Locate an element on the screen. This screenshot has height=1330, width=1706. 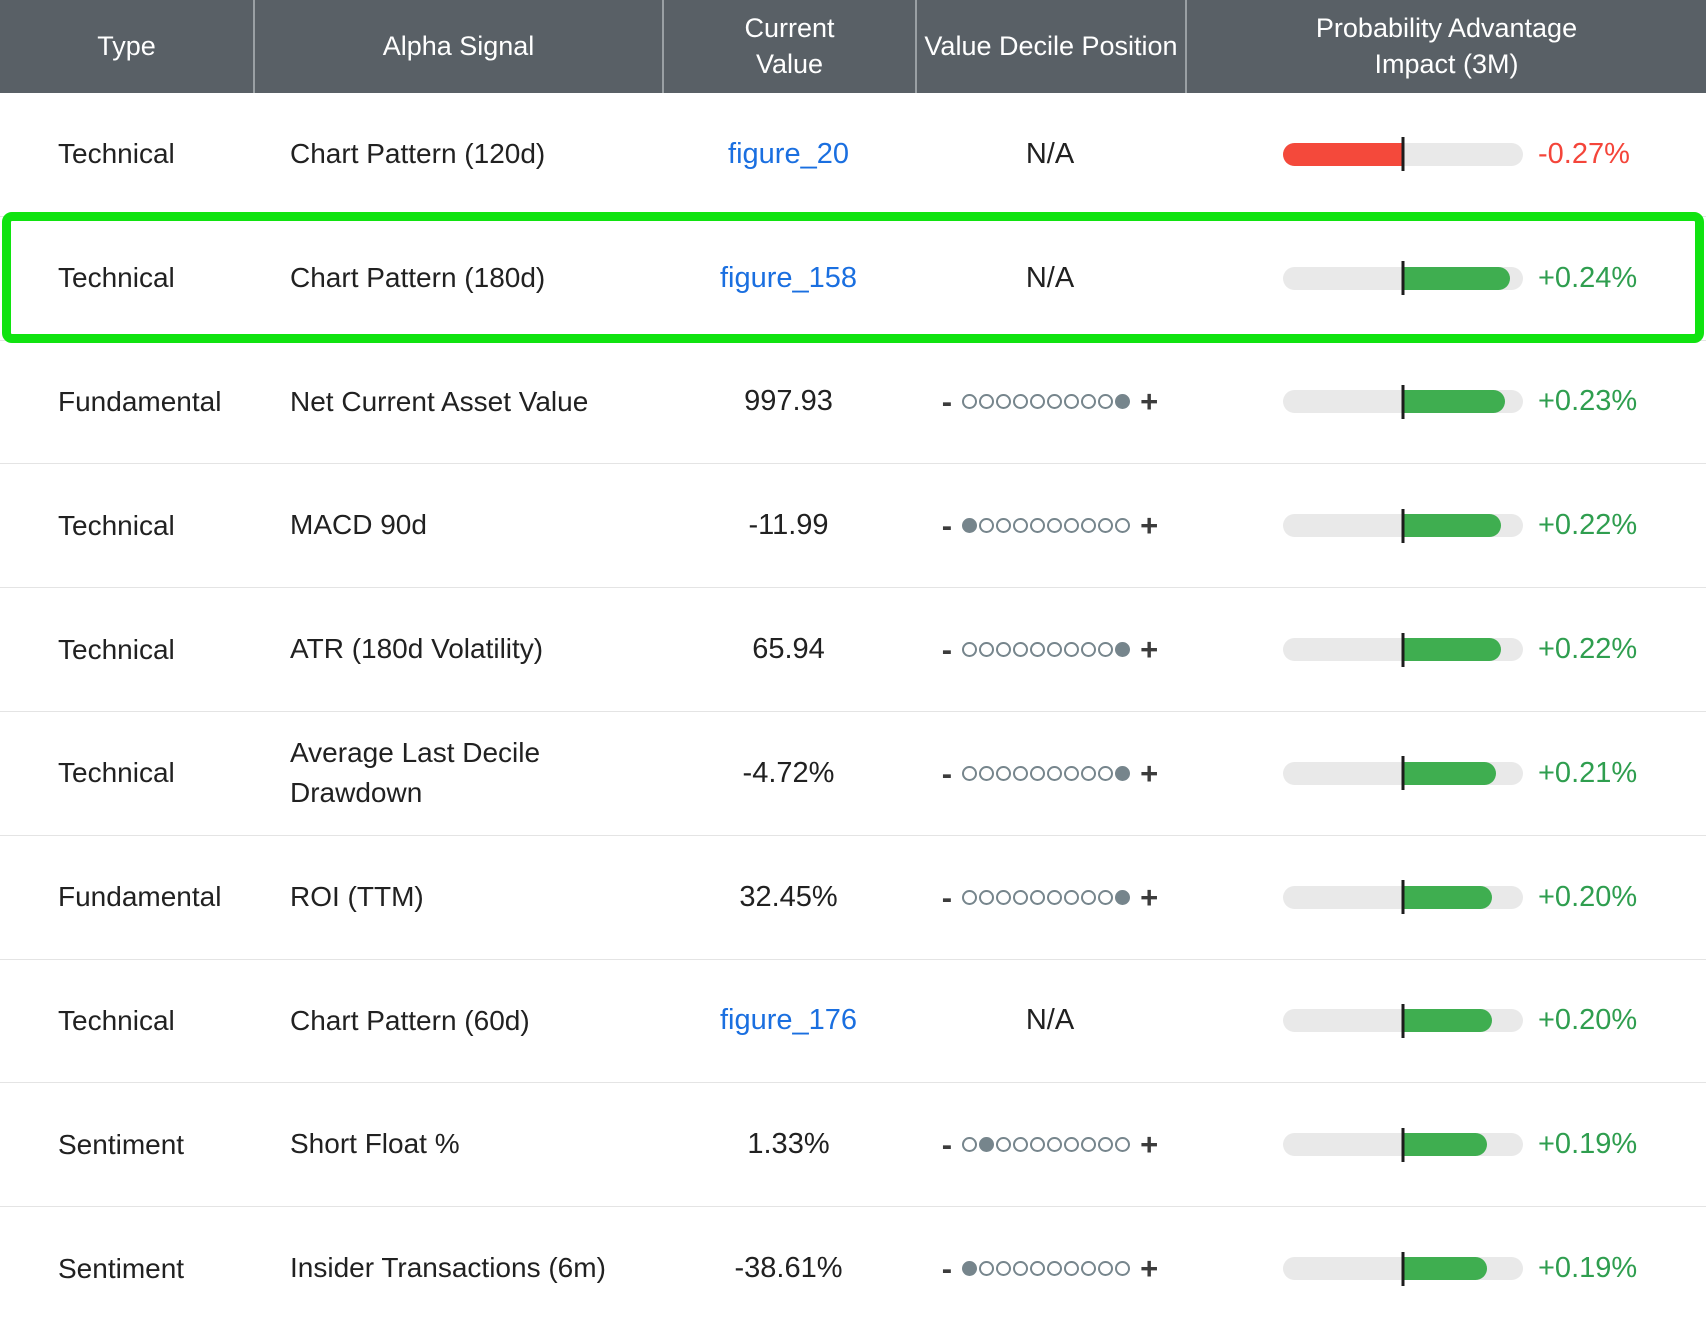
table-row: Fundamental ROI (TTM) 32.45% - + +0.20% is located at coordinates (853, 896).